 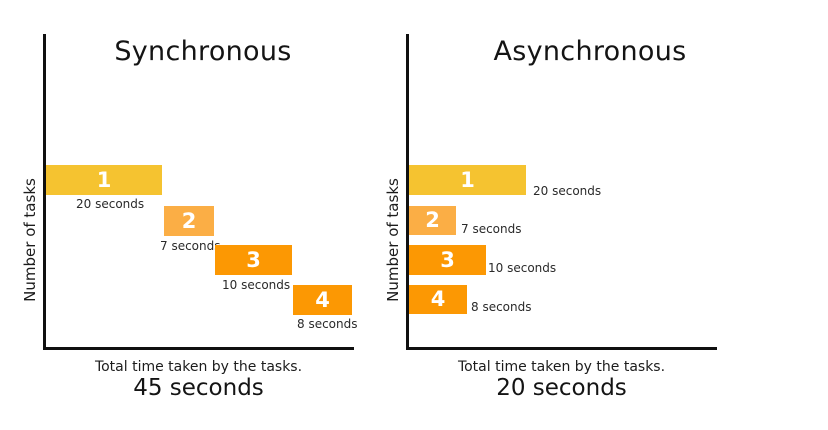 I want to click on duration-label-4-asynchronous: 8 seconds, so click(x=501, y=307).